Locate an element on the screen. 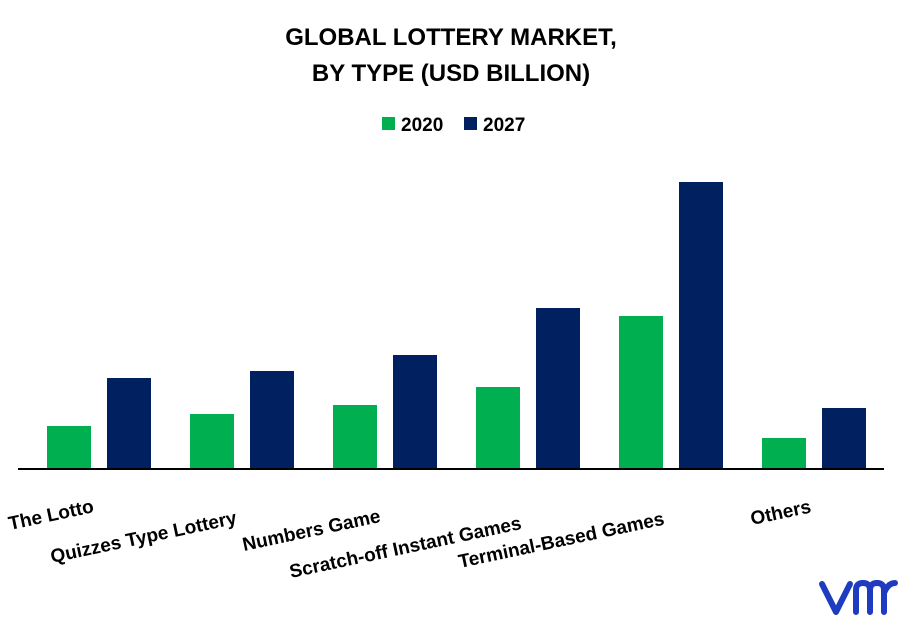 This screenshot has height=619, width=902. bar-2027-terminal-based-games is located at coordinates (701, 325).